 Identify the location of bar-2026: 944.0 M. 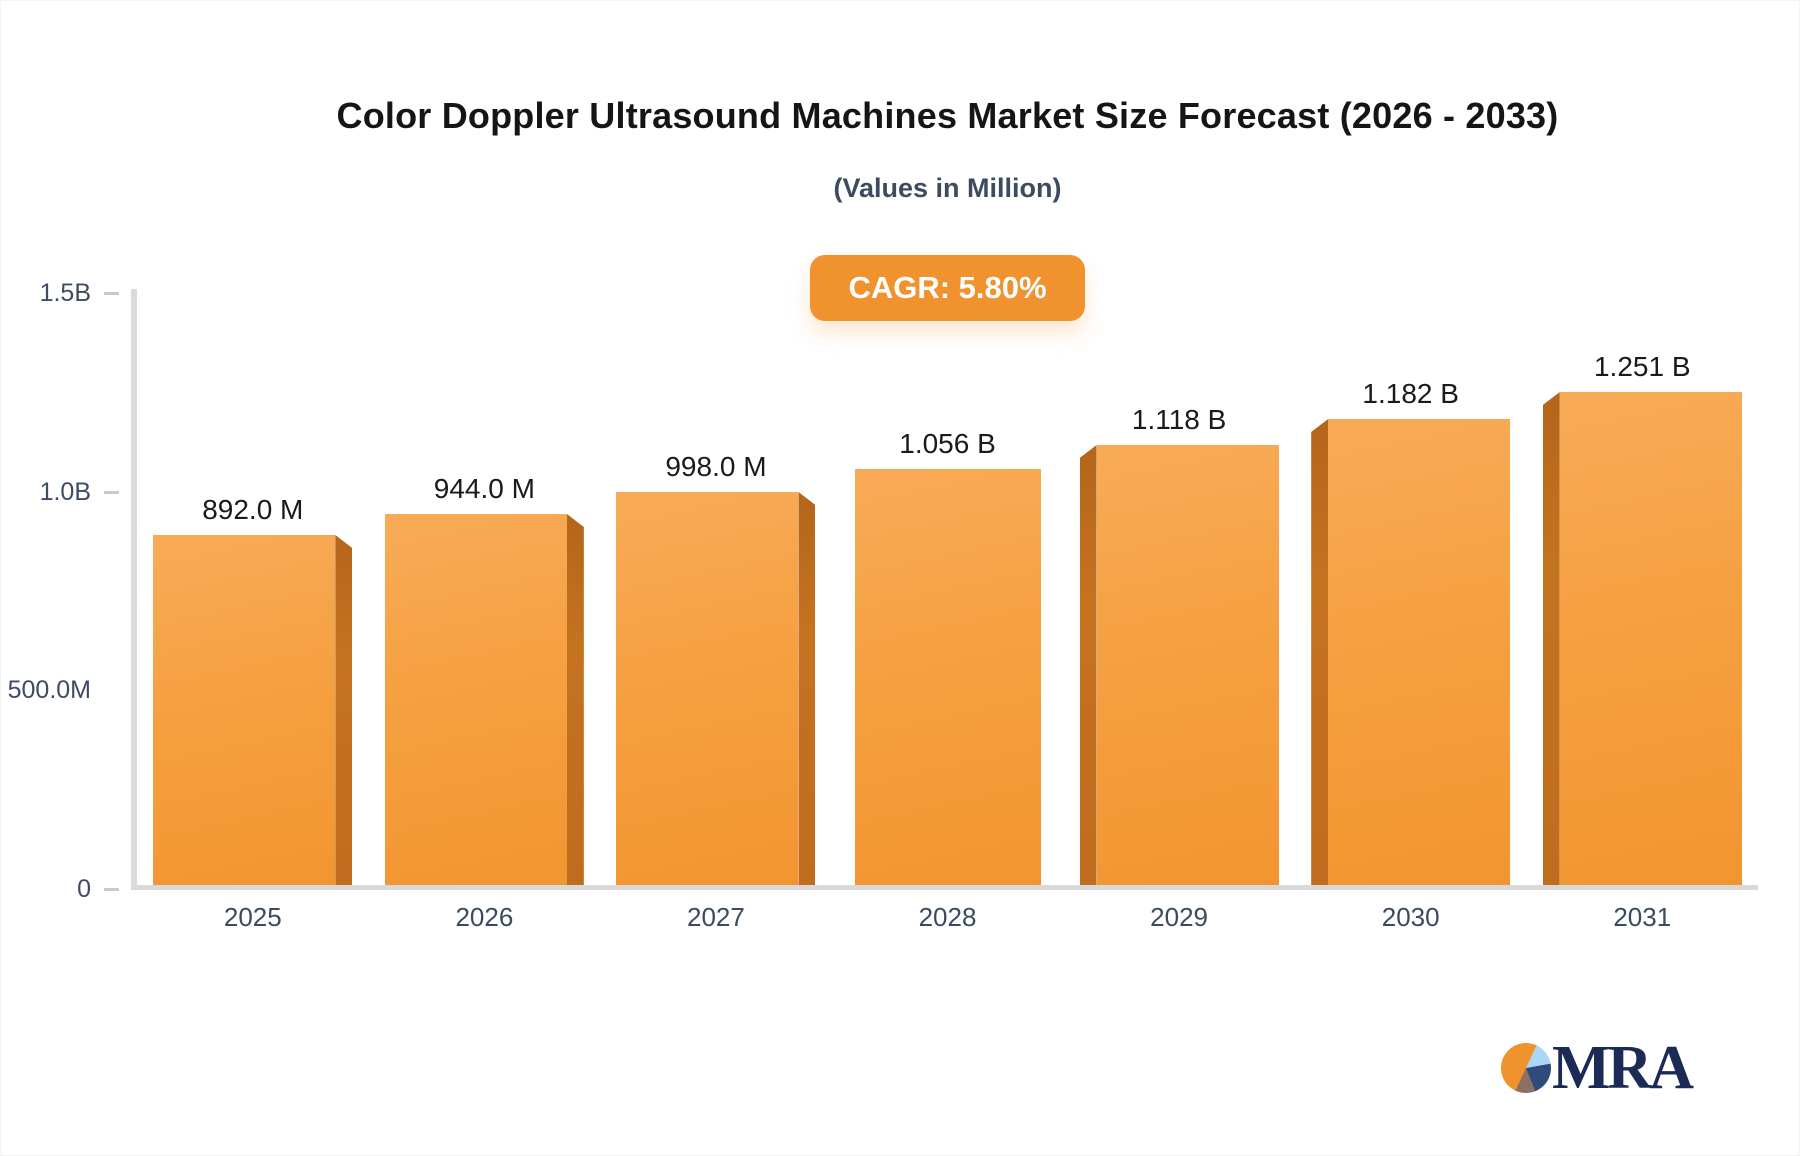
(484, 681).